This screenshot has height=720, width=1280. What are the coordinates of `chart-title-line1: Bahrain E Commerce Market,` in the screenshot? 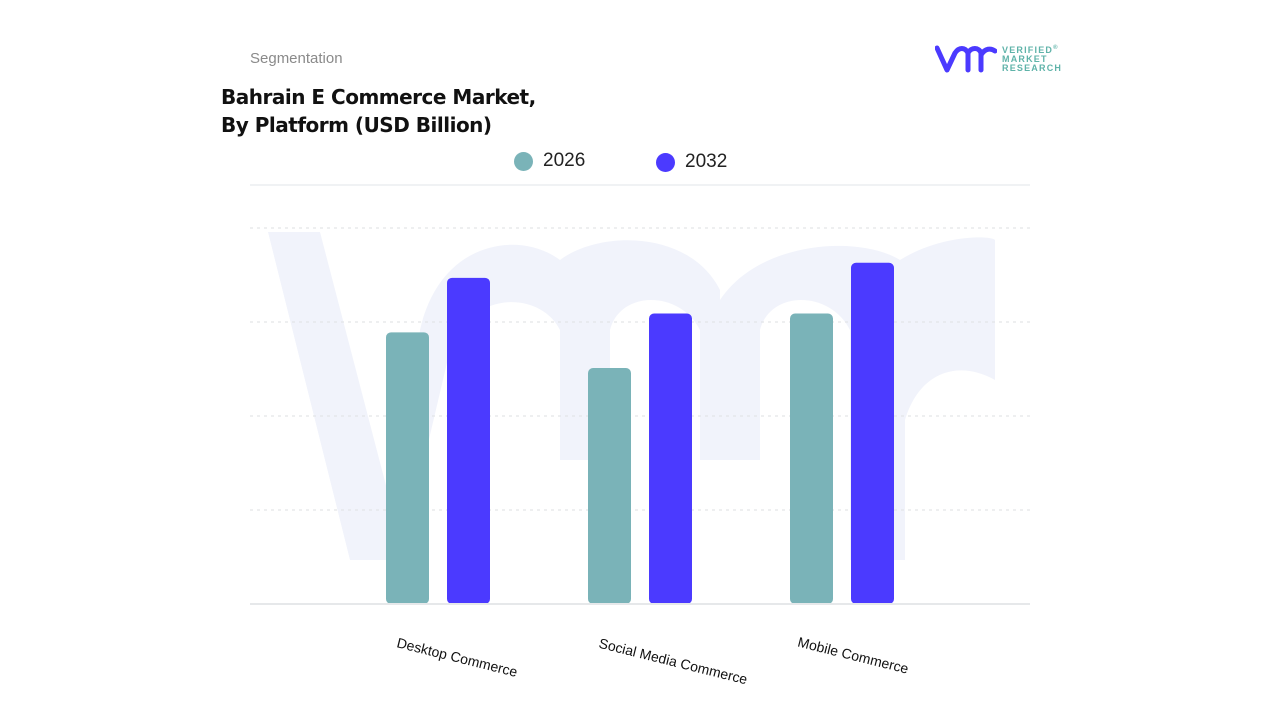 It's located at (378, 97).